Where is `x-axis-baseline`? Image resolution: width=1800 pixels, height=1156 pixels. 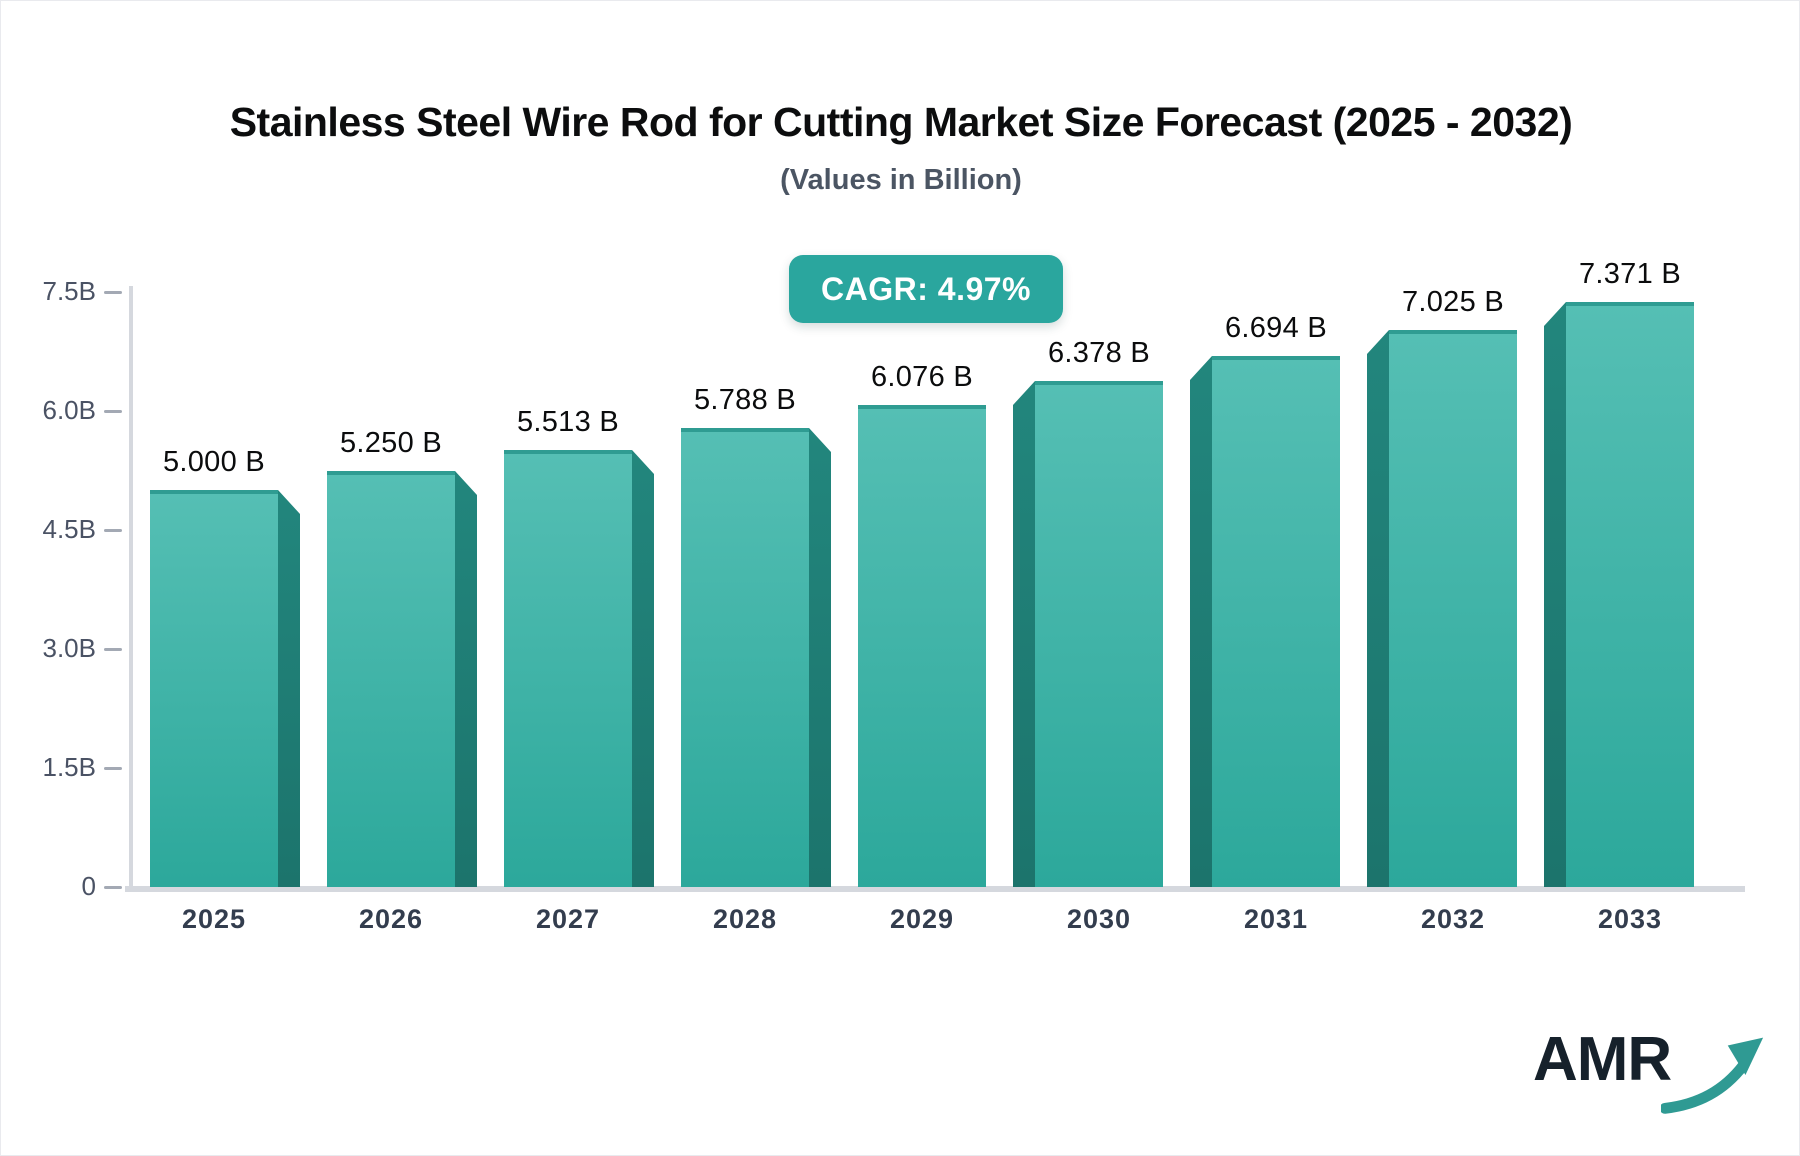 x-axis-baseline is located at coordinates (935, 889).